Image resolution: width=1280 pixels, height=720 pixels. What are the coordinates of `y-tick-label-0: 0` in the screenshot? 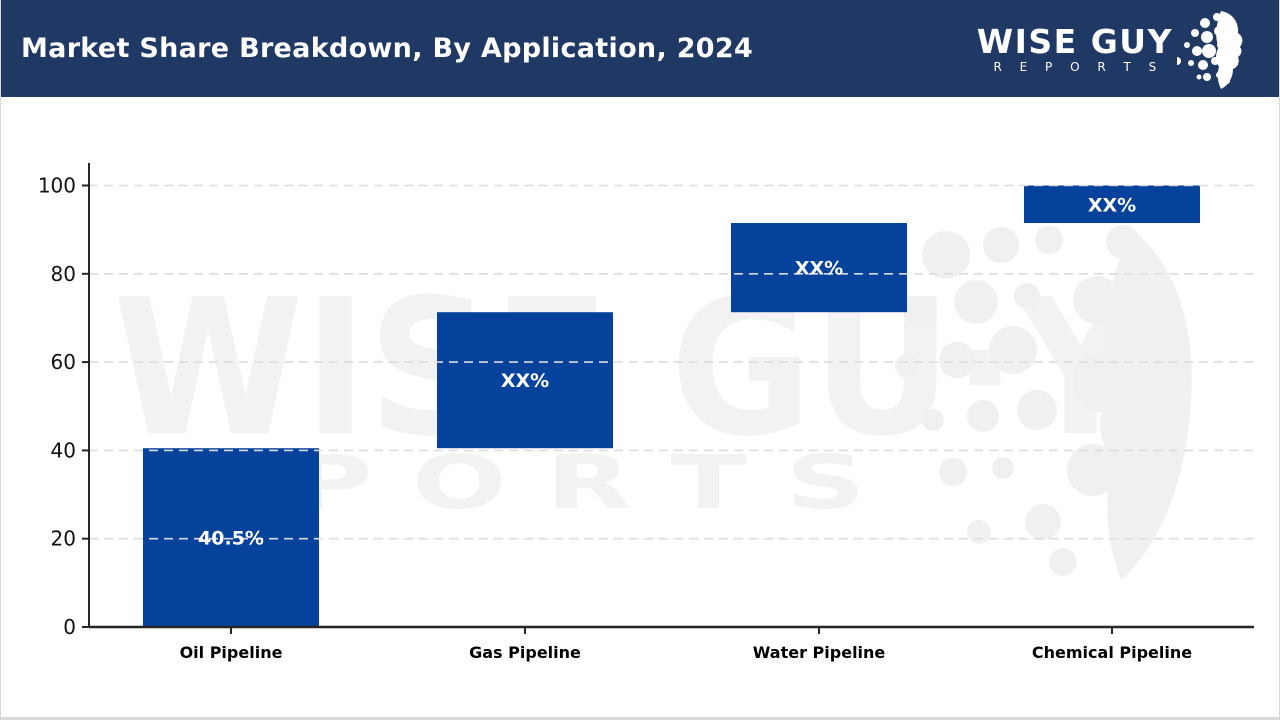 It's located at (69, 627).